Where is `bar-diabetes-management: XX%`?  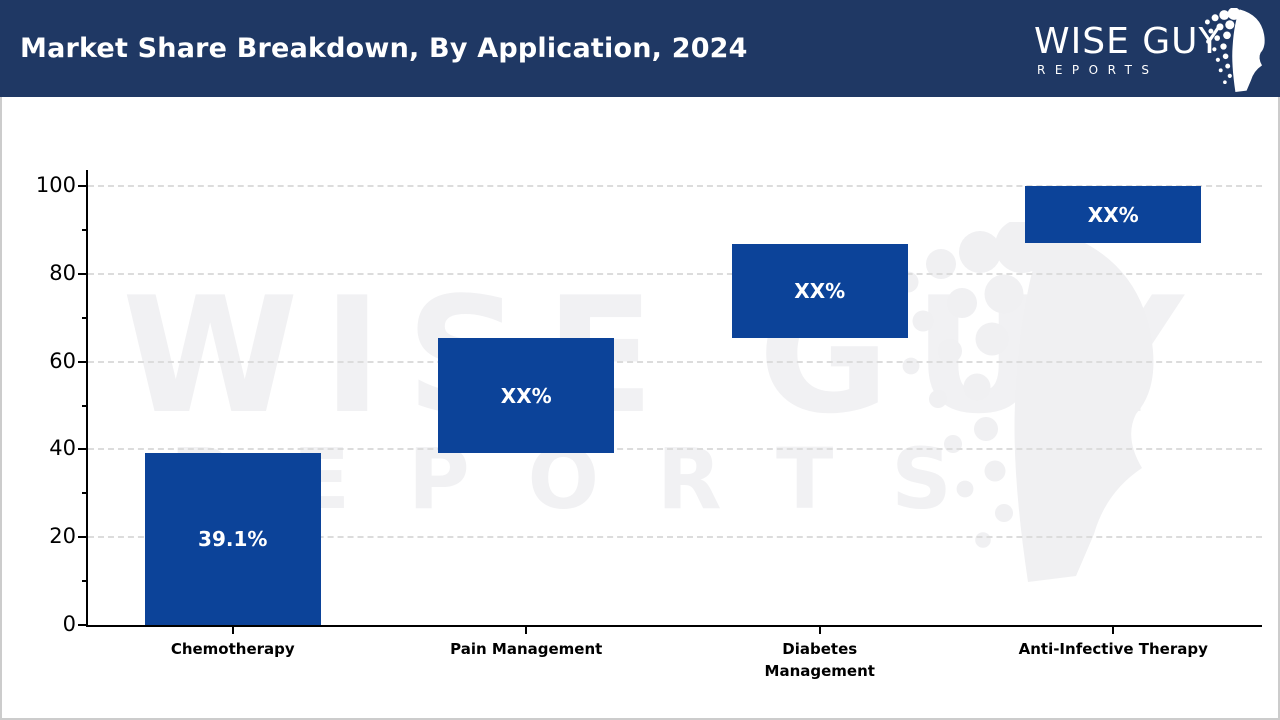 bar-diabetes-management: XX% is located at coordinates (819, 291).